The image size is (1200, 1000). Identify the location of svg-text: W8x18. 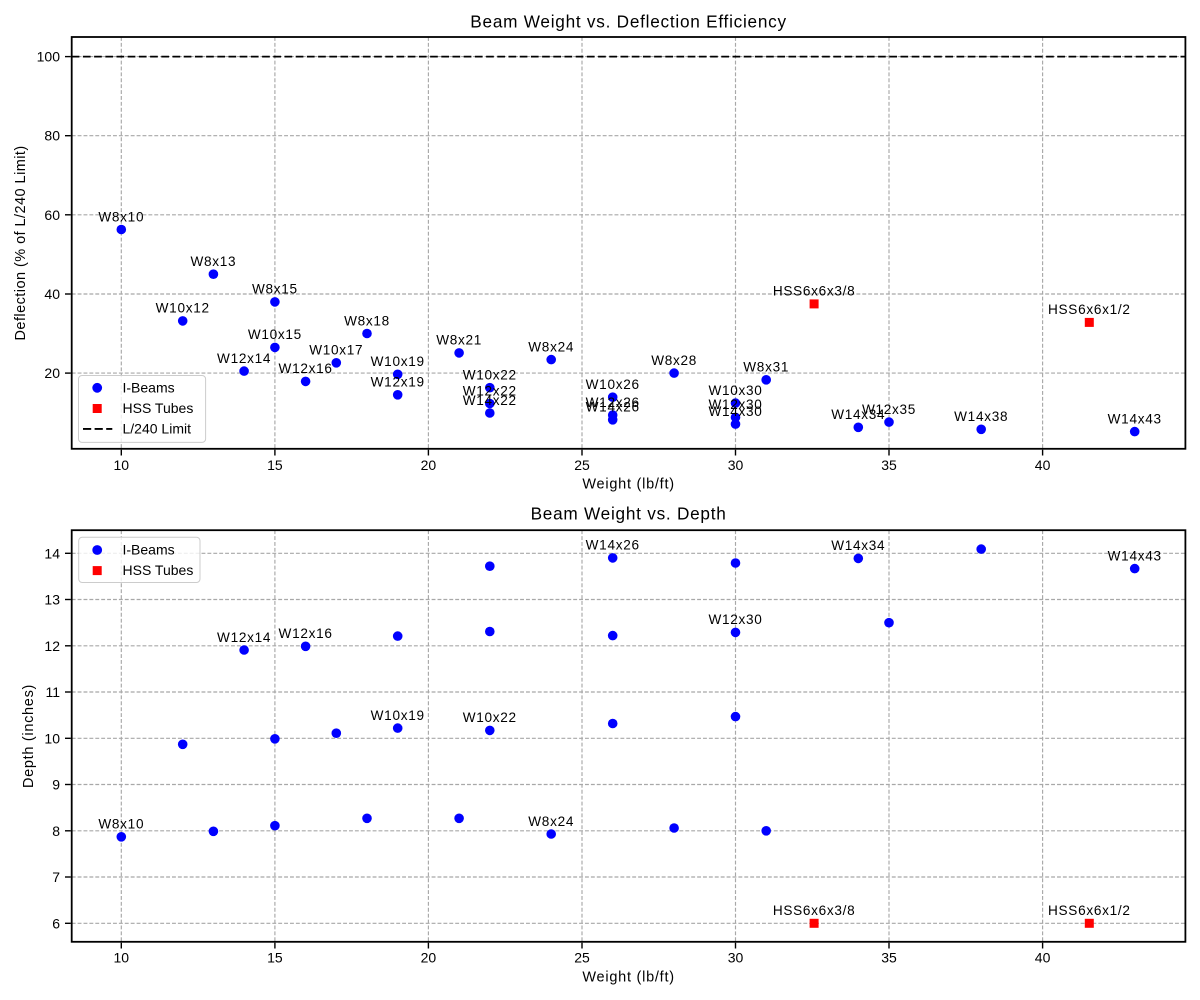
(367, 320).